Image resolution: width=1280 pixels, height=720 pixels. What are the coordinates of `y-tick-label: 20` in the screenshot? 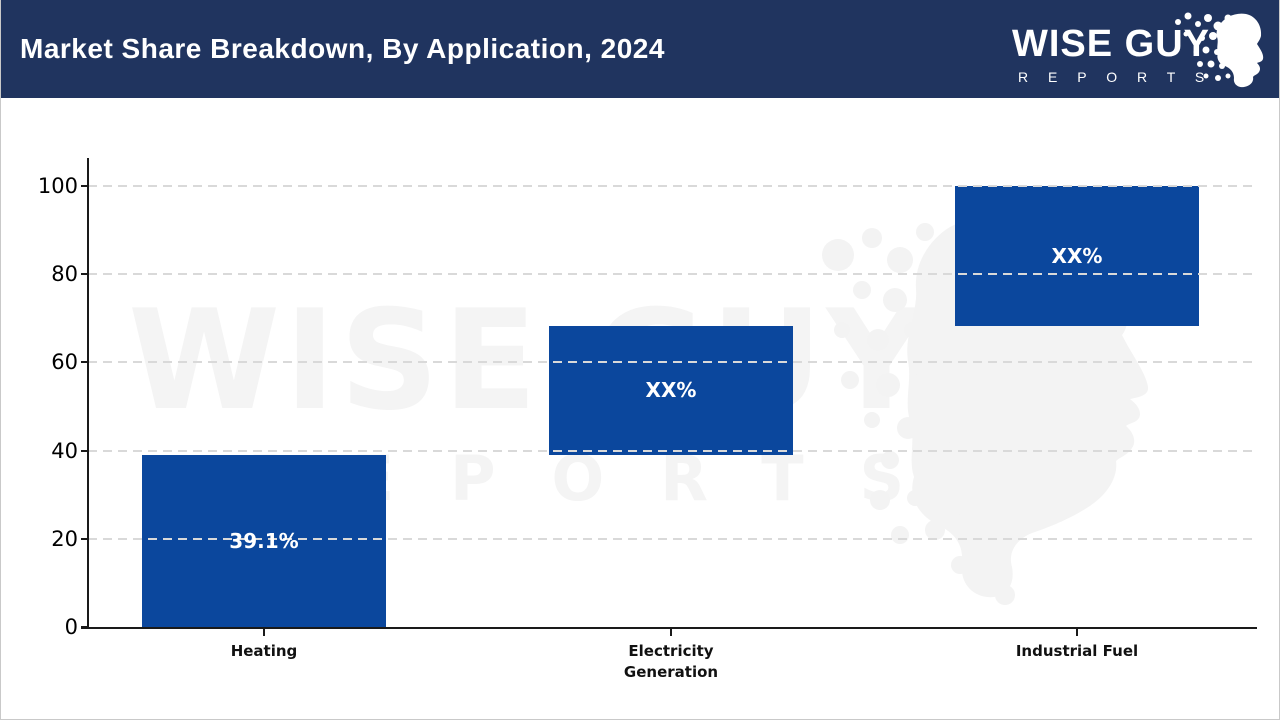 It's located at (64, 538).